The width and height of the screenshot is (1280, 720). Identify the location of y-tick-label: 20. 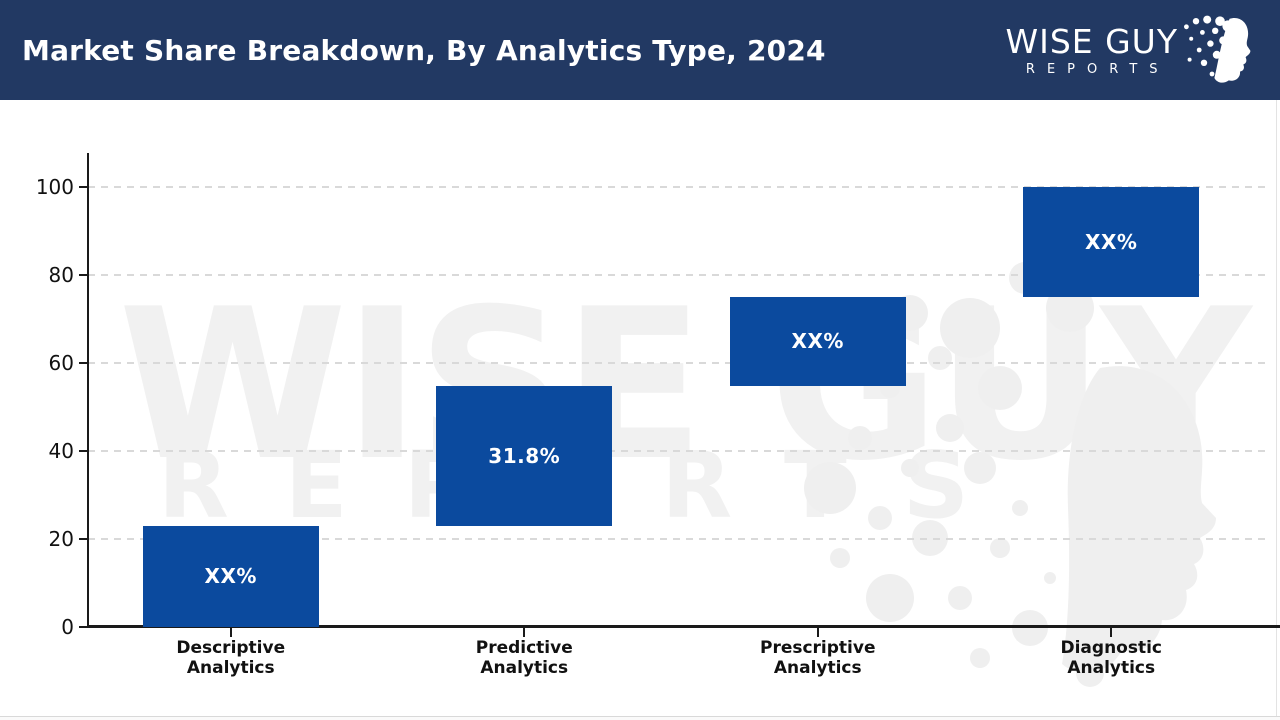
(61, 538).